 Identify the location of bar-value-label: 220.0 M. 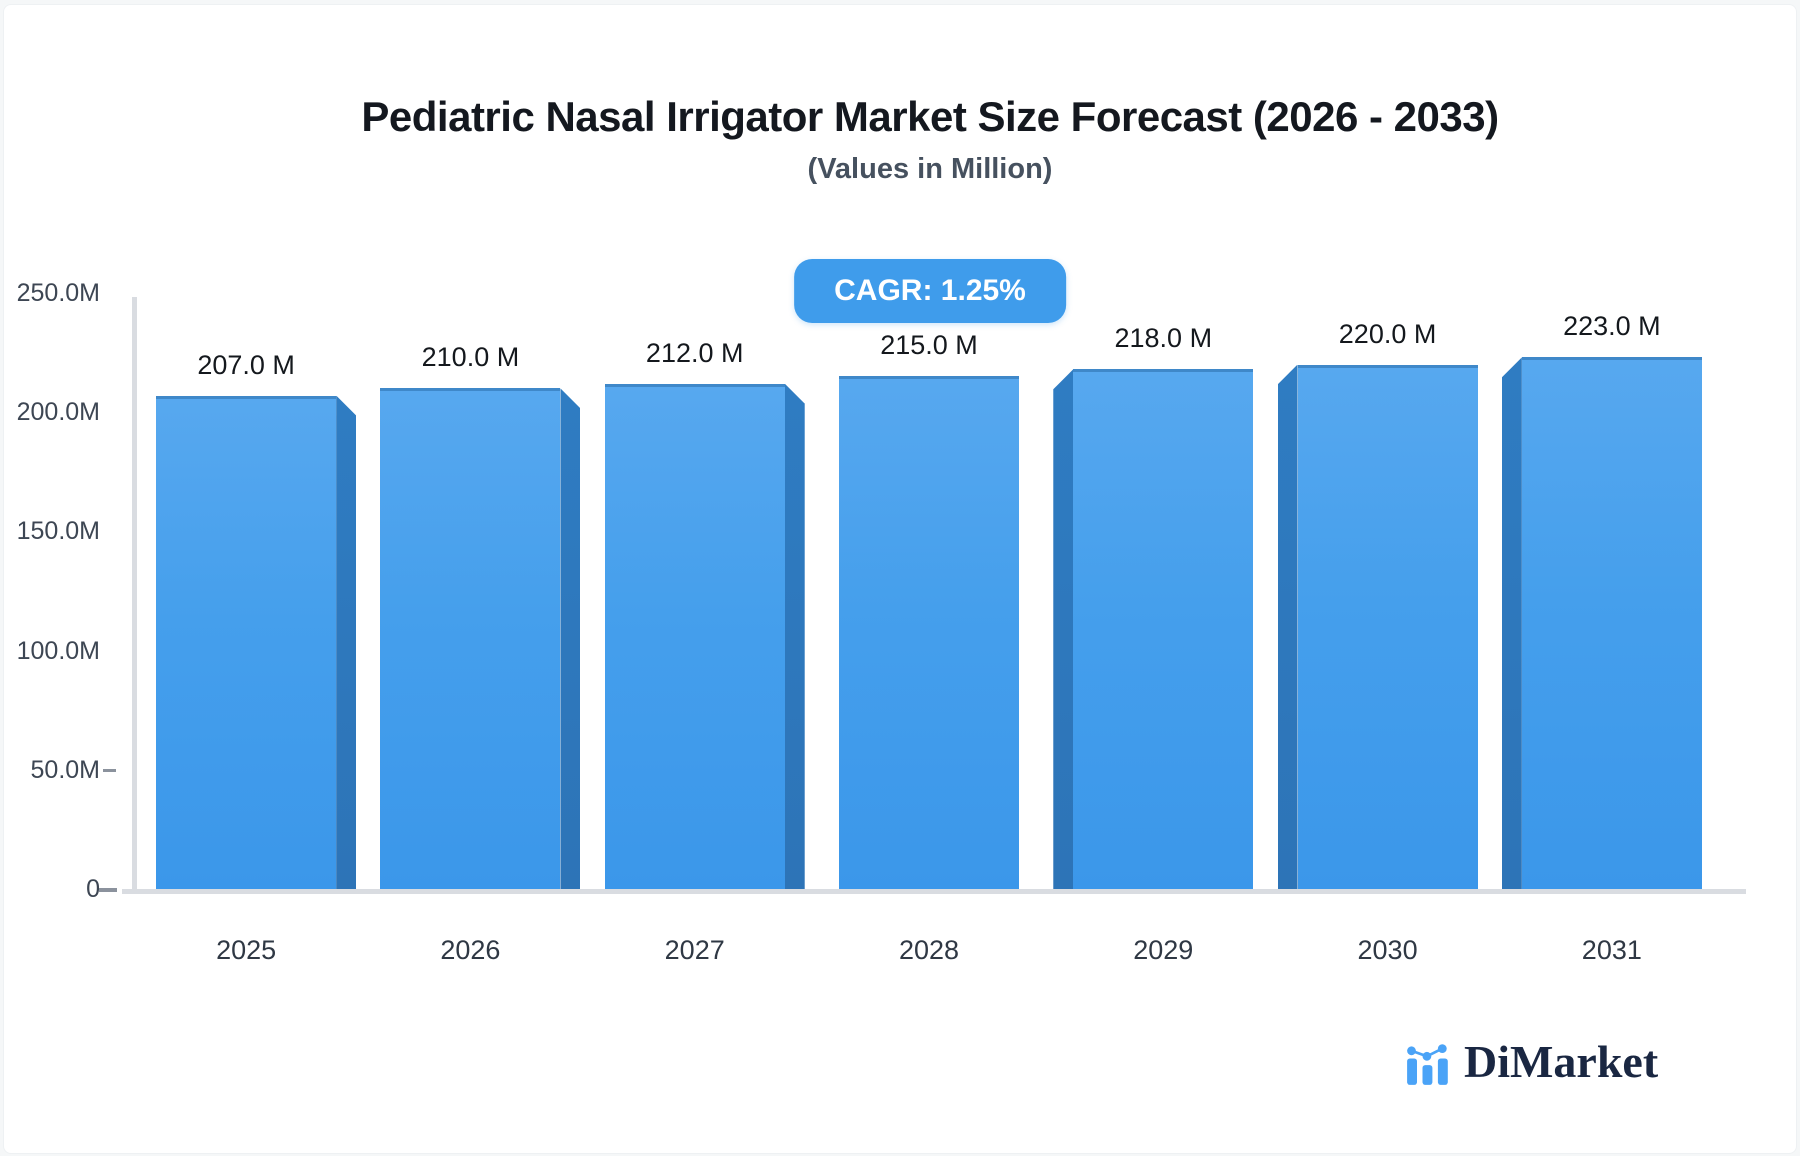
(1387, 333).